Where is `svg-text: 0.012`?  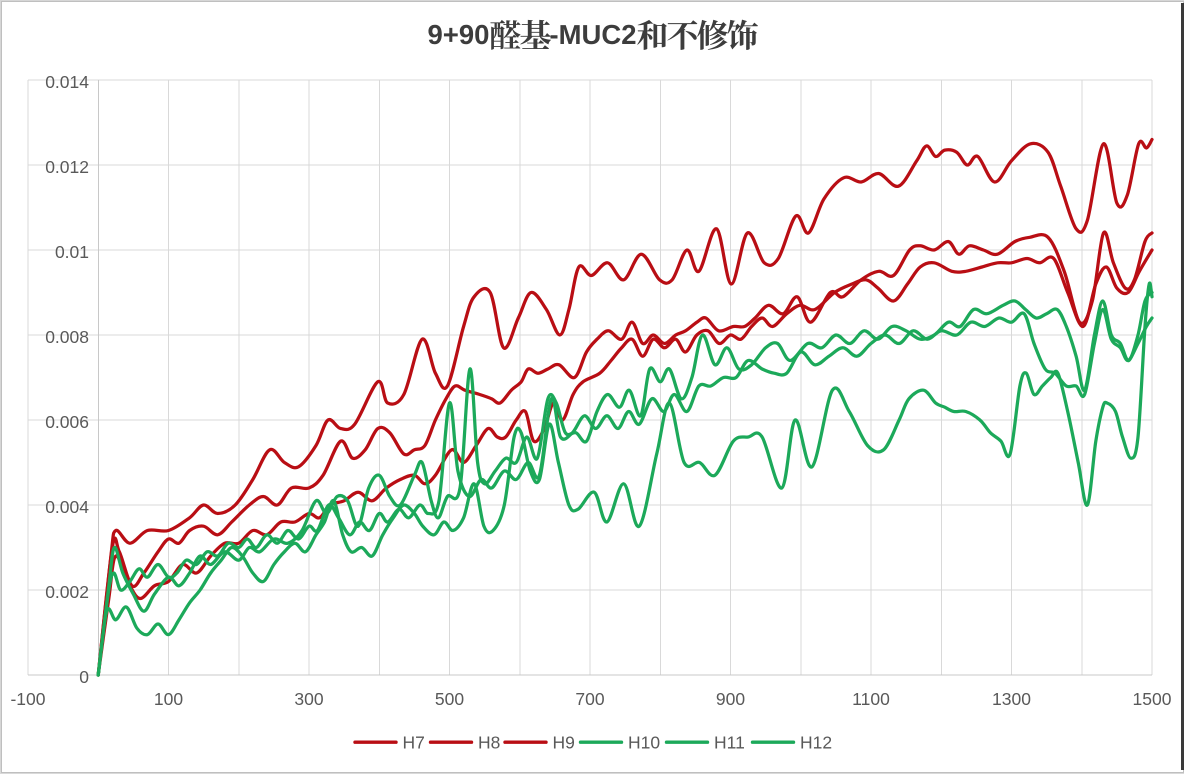 svg-text: 0.012 is located at coordinates (67, 167).